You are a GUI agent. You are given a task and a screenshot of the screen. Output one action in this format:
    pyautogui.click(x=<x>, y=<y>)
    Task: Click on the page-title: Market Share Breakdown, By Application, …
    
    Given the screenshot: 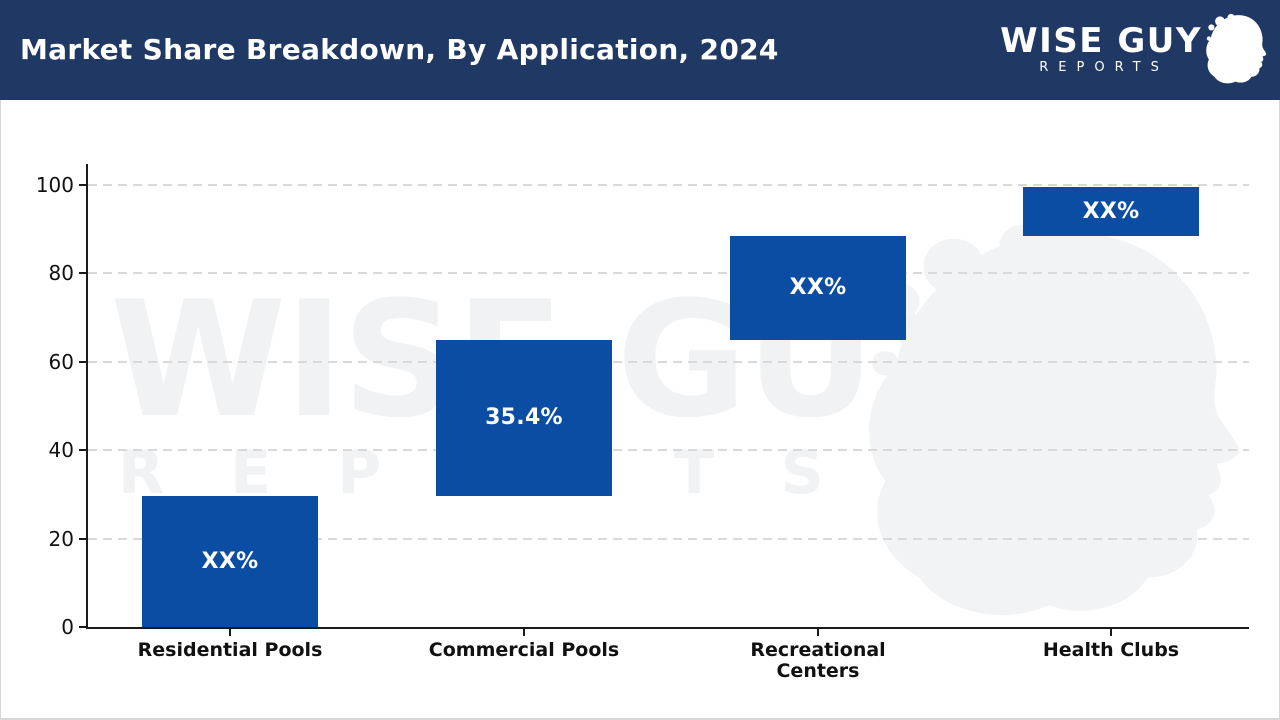 What is the action you would take?
    pyautogui.click(x=399, y=49)
    